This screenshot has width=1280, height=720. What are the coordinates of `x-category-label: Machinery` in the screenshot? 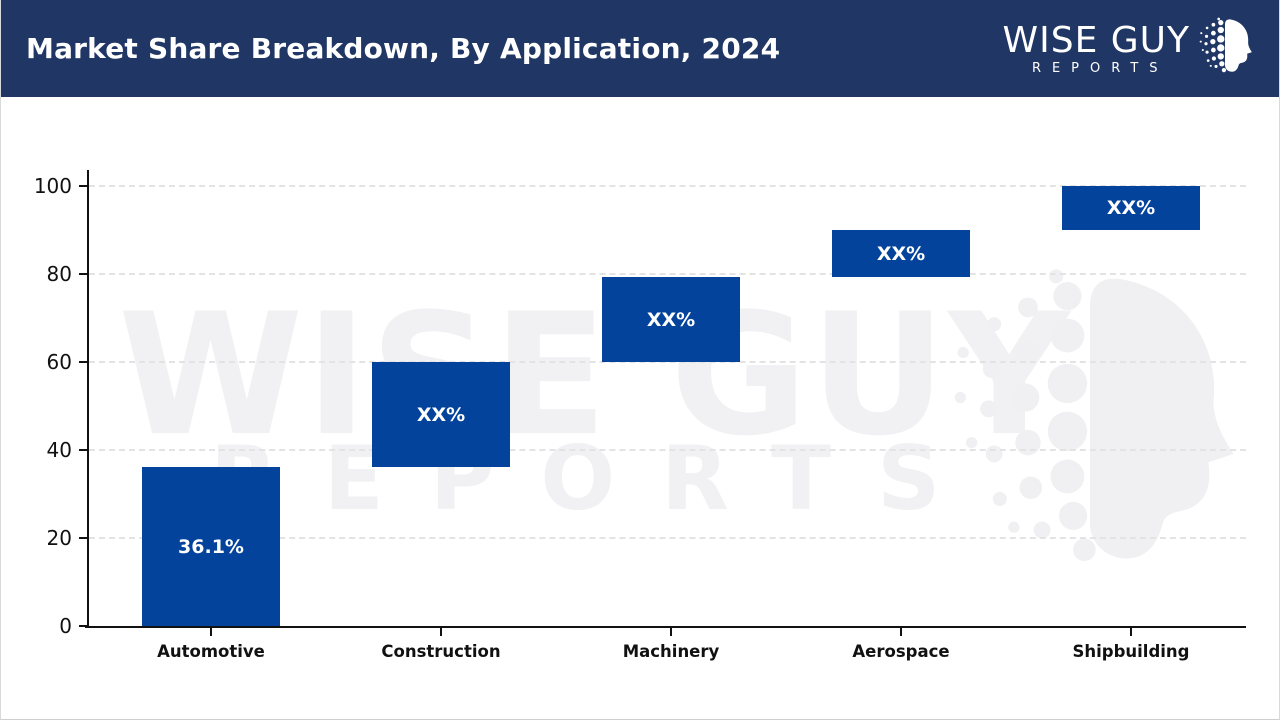 It's located at (671, 651).